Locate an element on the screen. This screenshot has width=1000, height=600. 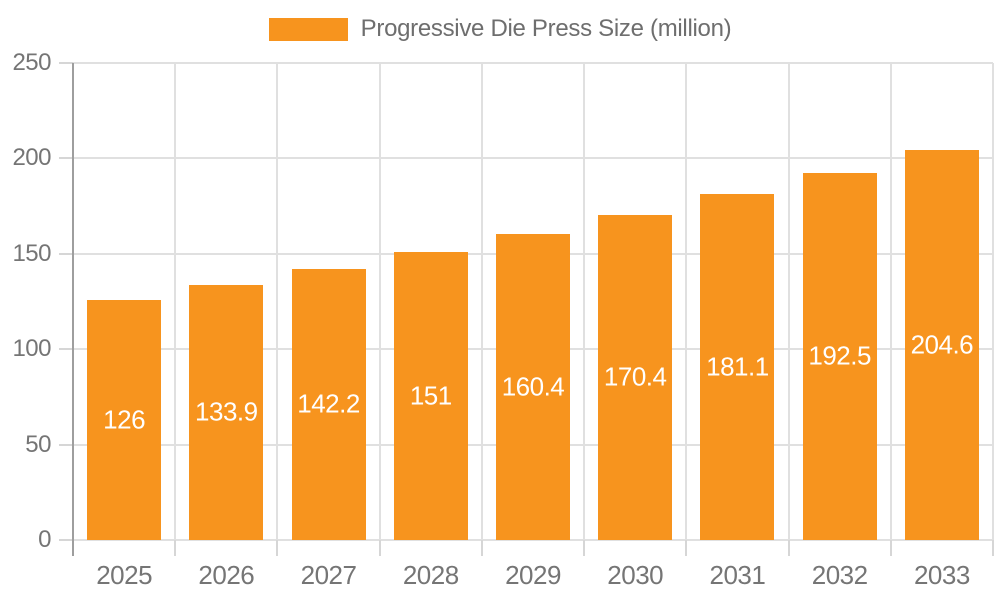
bar-2030: 170.4 is located at coordinates (635, 377).